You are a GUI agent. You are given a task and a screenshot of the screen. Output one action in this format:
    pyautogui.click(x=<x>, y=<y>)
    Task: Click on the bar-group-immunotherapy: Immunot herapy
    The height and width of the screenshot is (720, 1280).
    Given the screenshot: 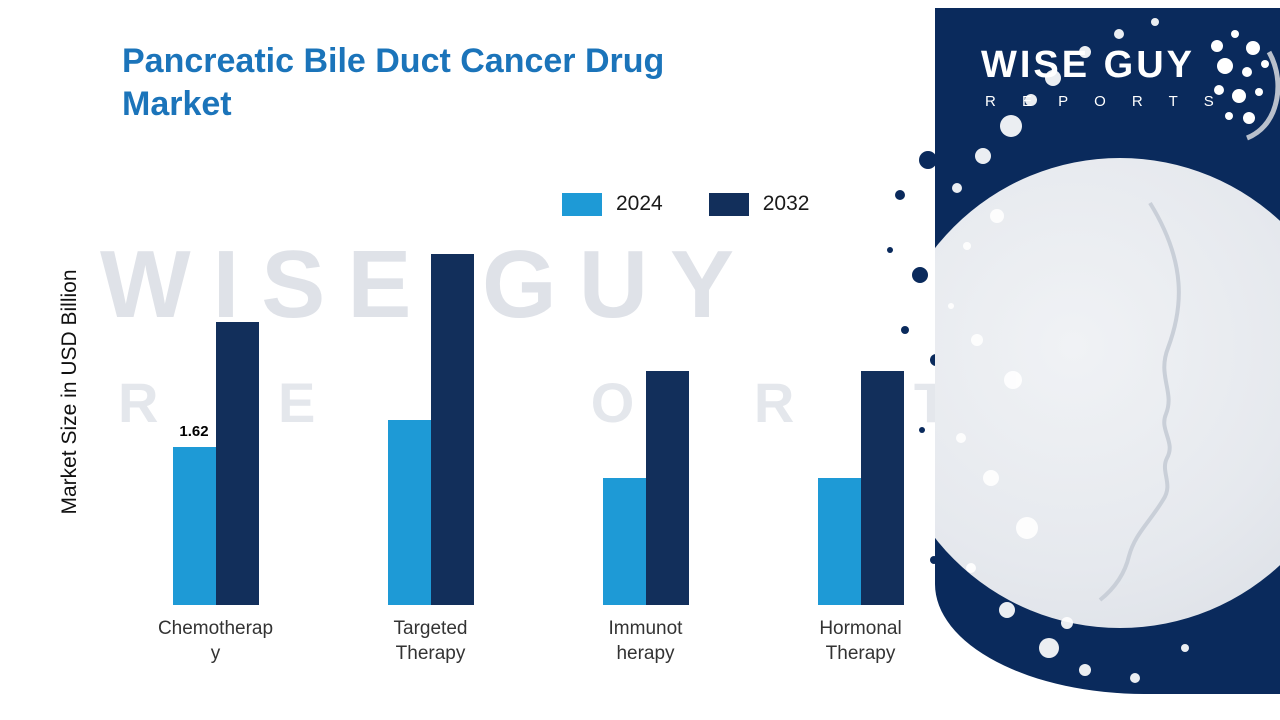 What is the action you would take?
    pyautogui.click(x=645, y=445)
    